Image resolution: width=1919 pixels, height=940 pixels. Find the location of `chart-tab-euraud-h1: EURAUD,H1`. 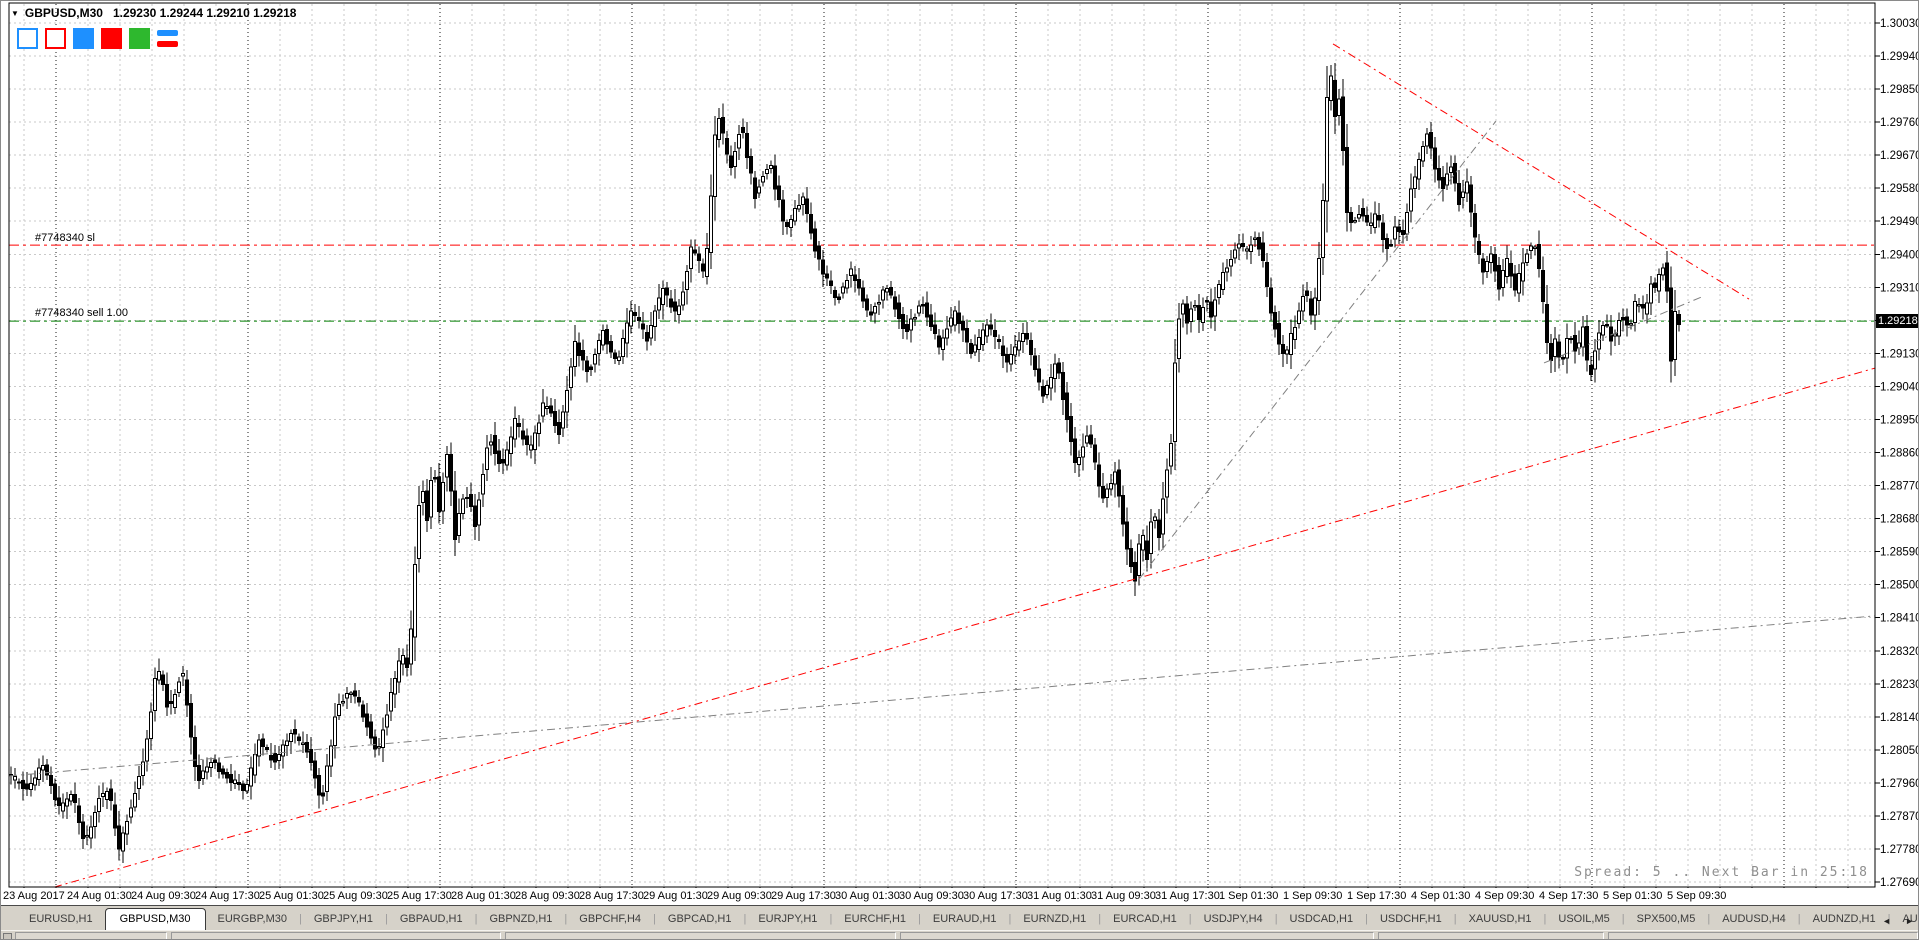

chart-tab-euraud-h1: EURAUD,H1 is located at coordinates (964, 919).